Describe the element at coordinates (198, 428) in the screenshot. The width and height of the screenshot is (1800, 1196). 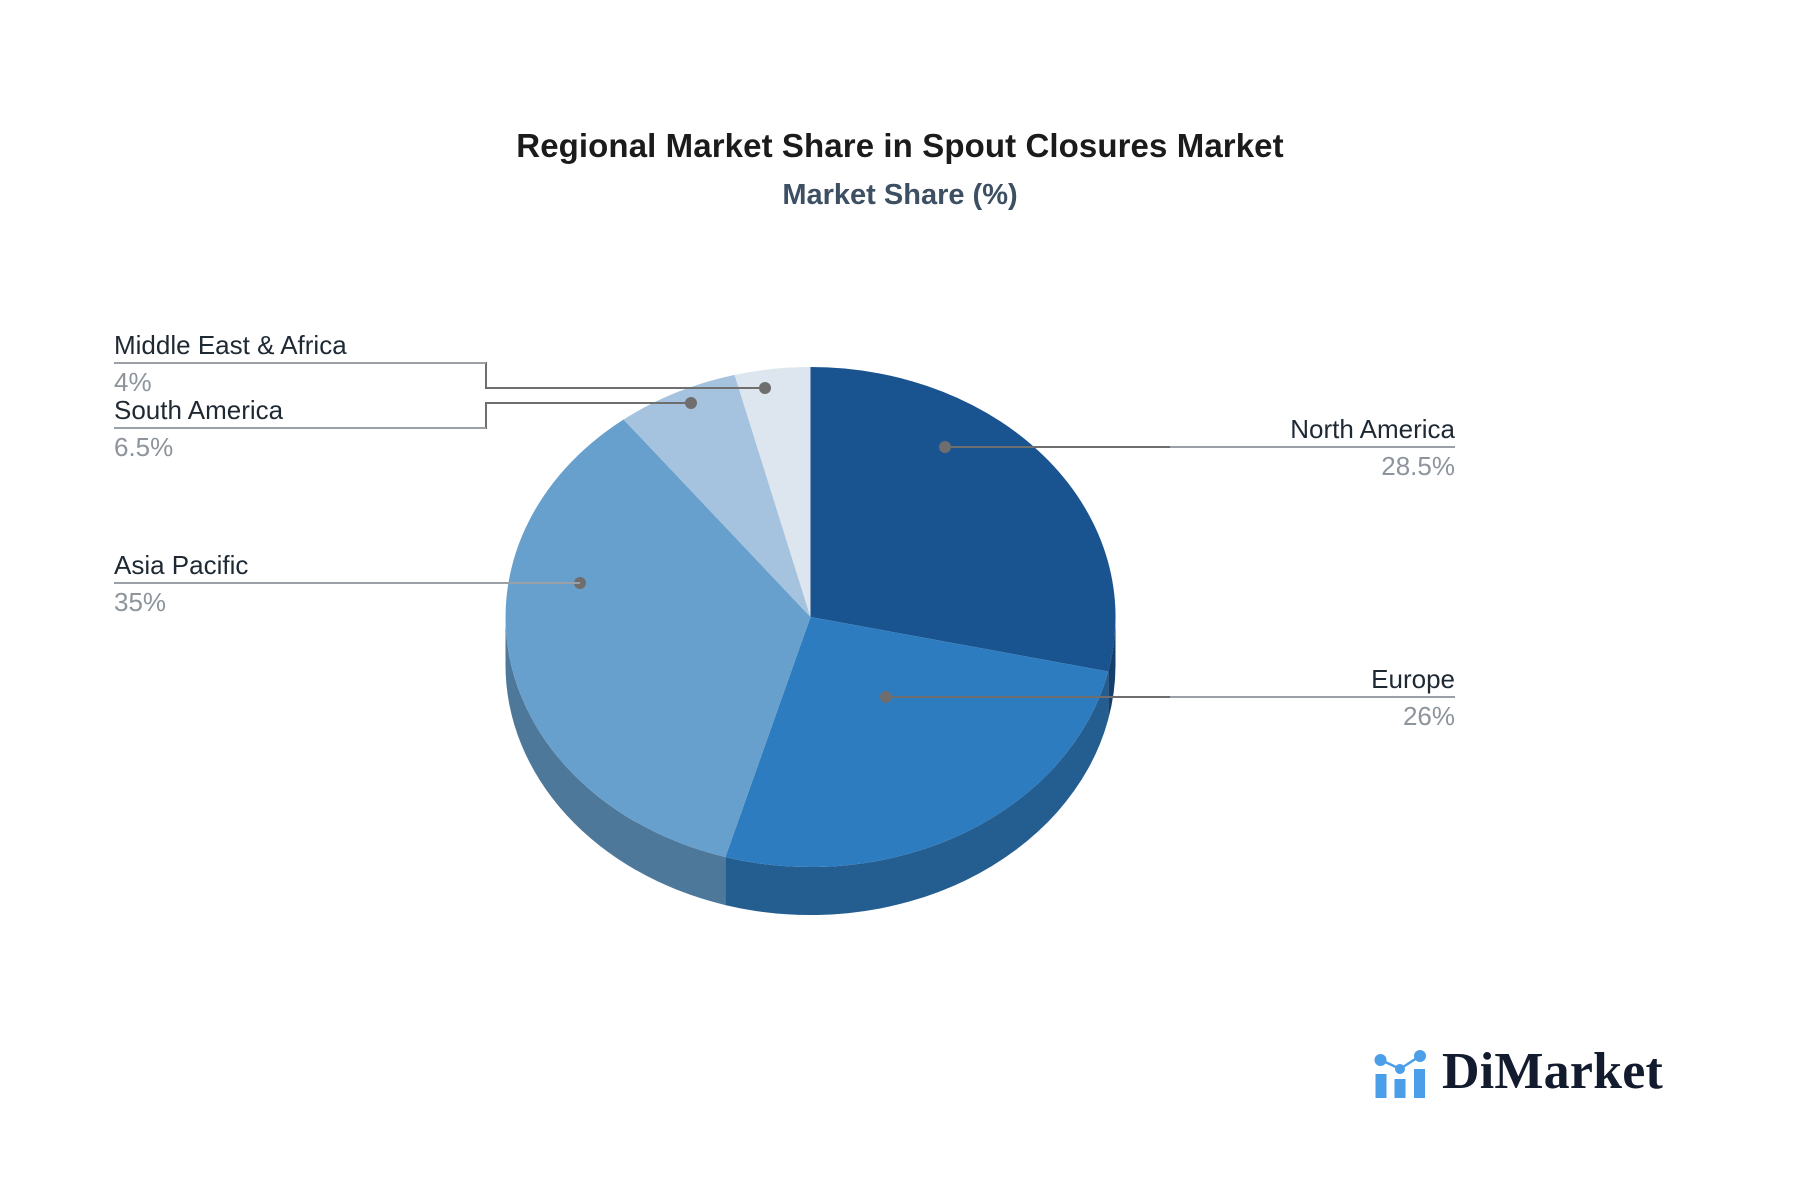
I see `callout-south-america: South America 6.5%` at that location.